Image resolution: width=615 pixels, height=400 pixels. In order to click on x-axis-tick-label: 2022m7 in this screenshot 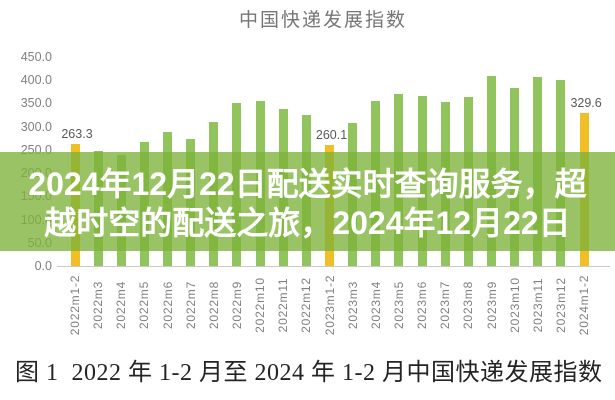, I will do `click(190, 305)`.